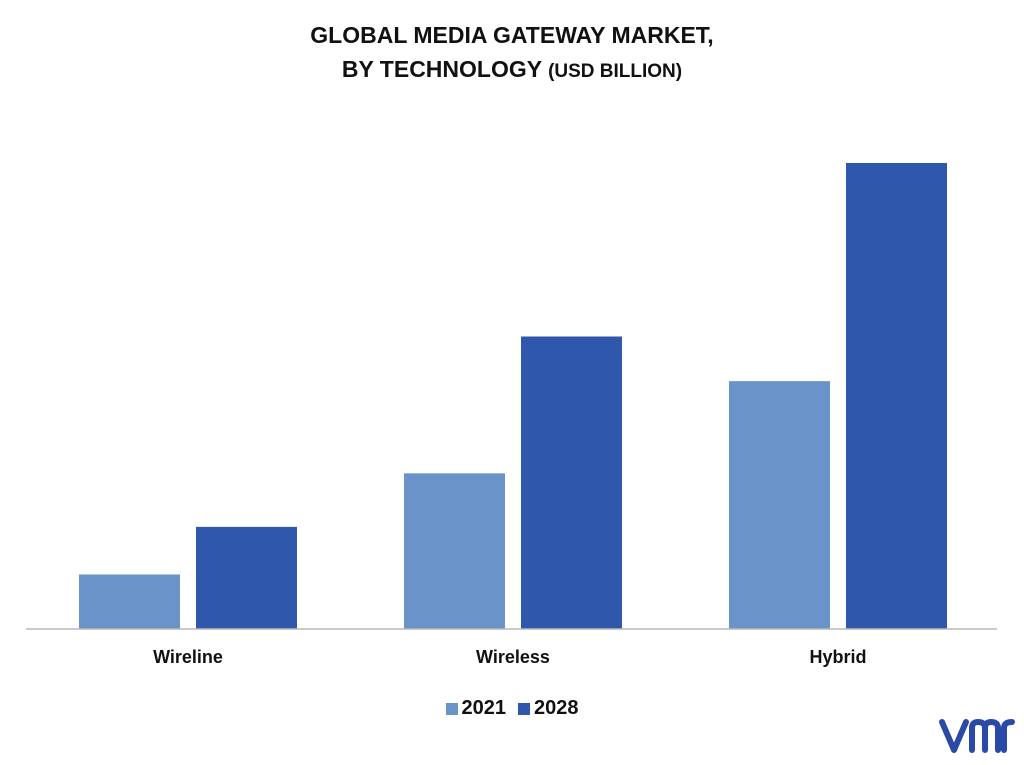  I want to click on chart-title-line1: GLOBAL MEDIA GATEWAY MARKET,, so click(512, 35).